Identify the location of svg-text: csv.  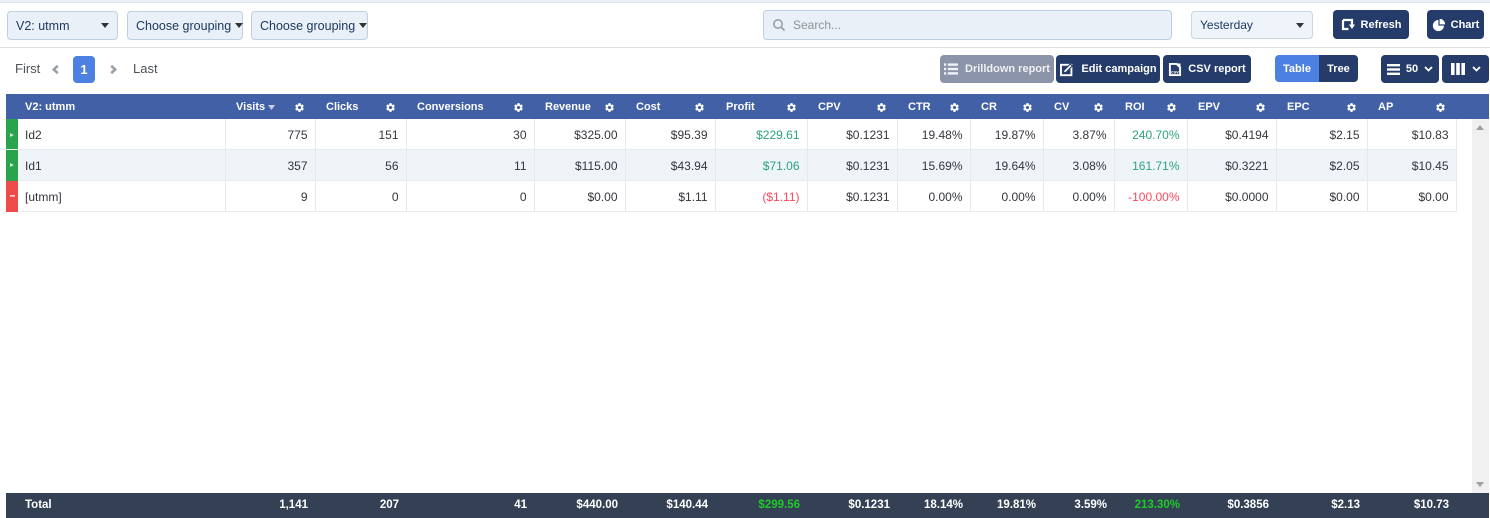
(1175, 71).